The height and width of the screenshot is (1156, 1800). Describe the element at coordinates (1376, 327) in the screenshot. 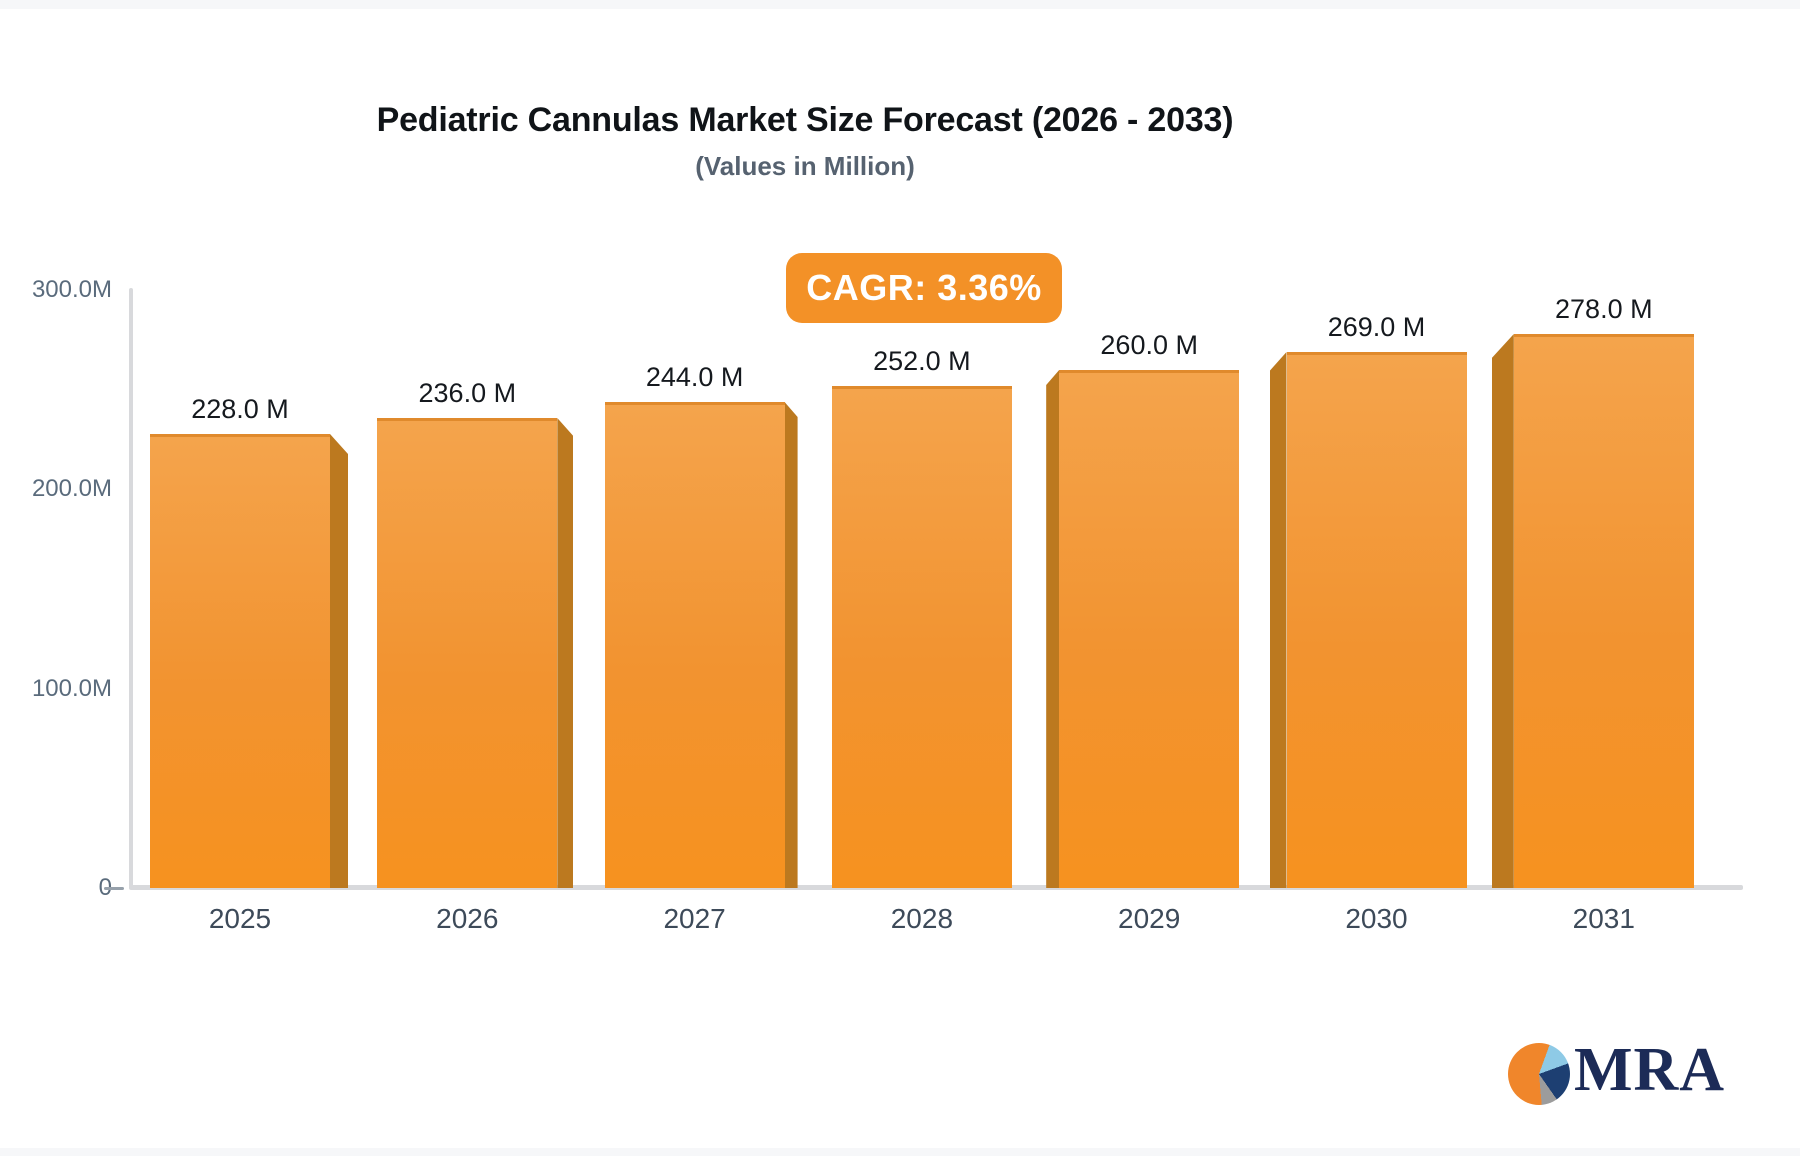

I see `bar-value-label: 269.0 M` at that location.